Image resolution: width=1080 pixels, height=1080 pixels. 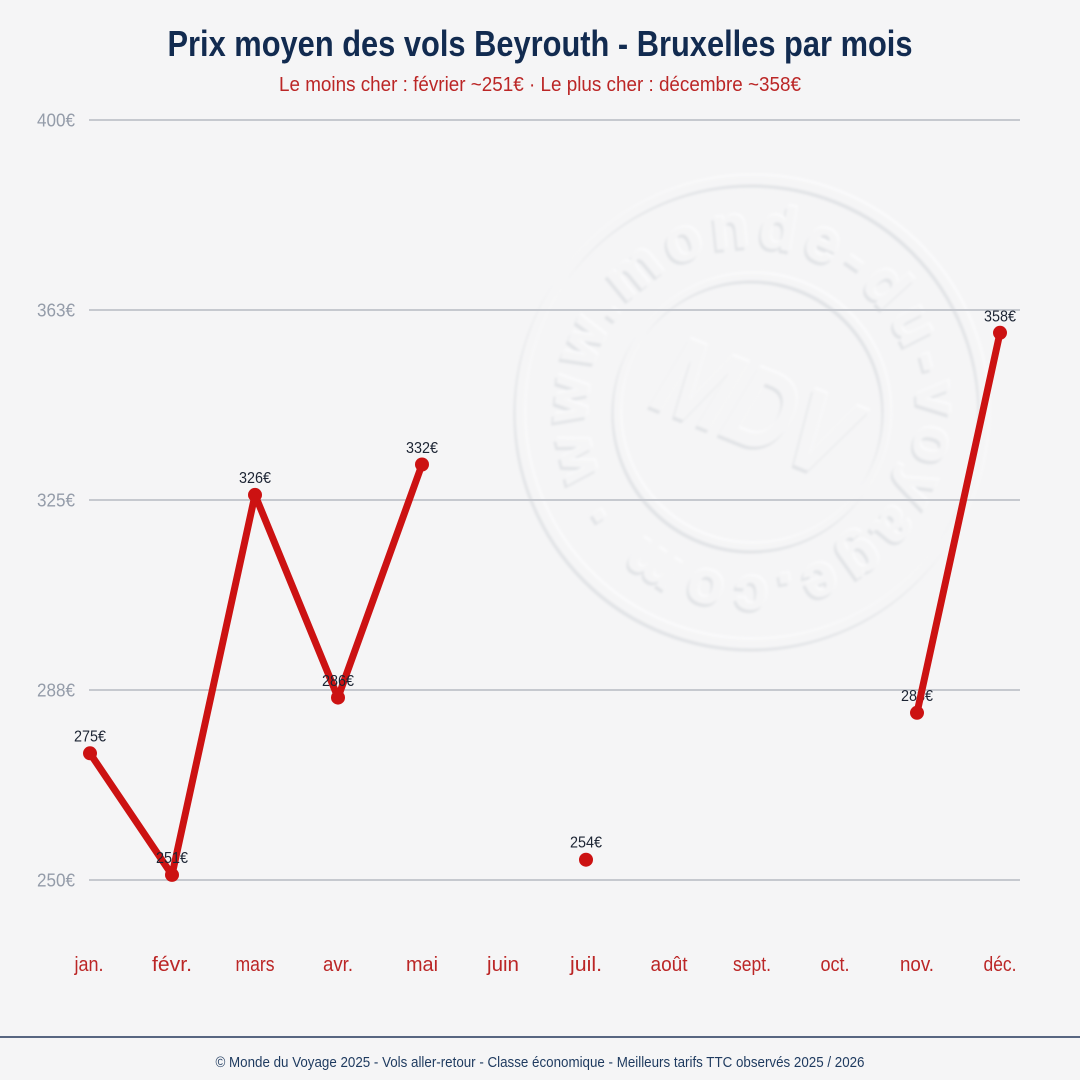 What do you see at coordinates (172, 858) in the screenshot?
I see `svg-text: 251€` at bounding box center [172, 858].